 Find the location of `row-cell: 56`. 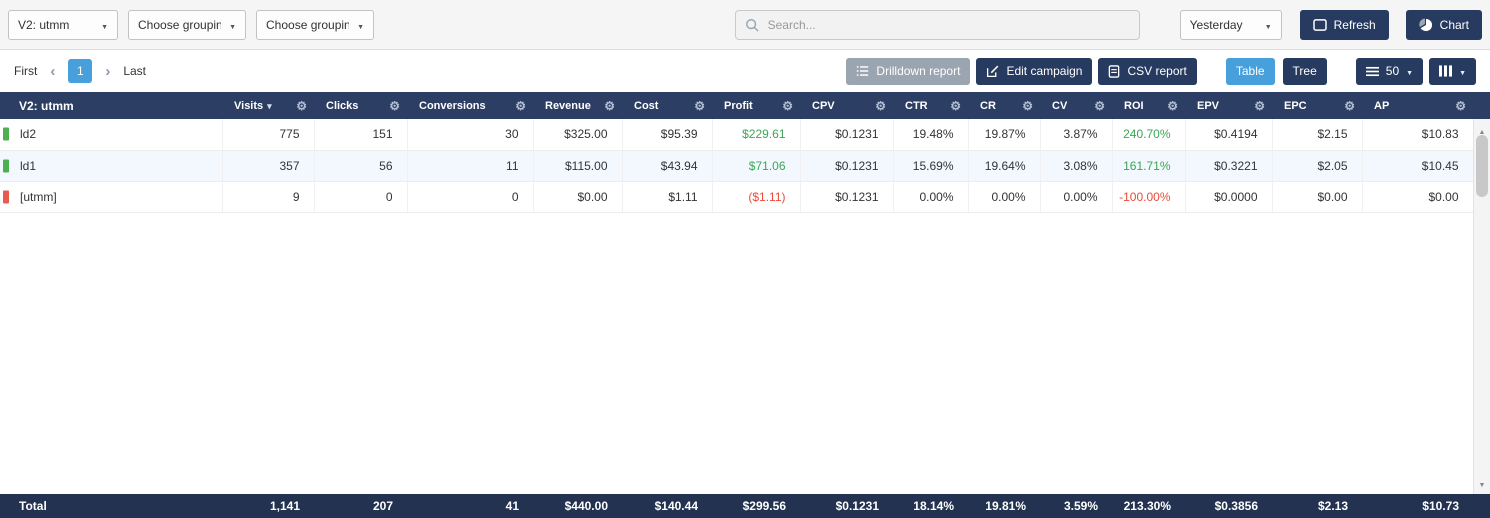

row-cell: 56 is located at coordinates (361, 166).